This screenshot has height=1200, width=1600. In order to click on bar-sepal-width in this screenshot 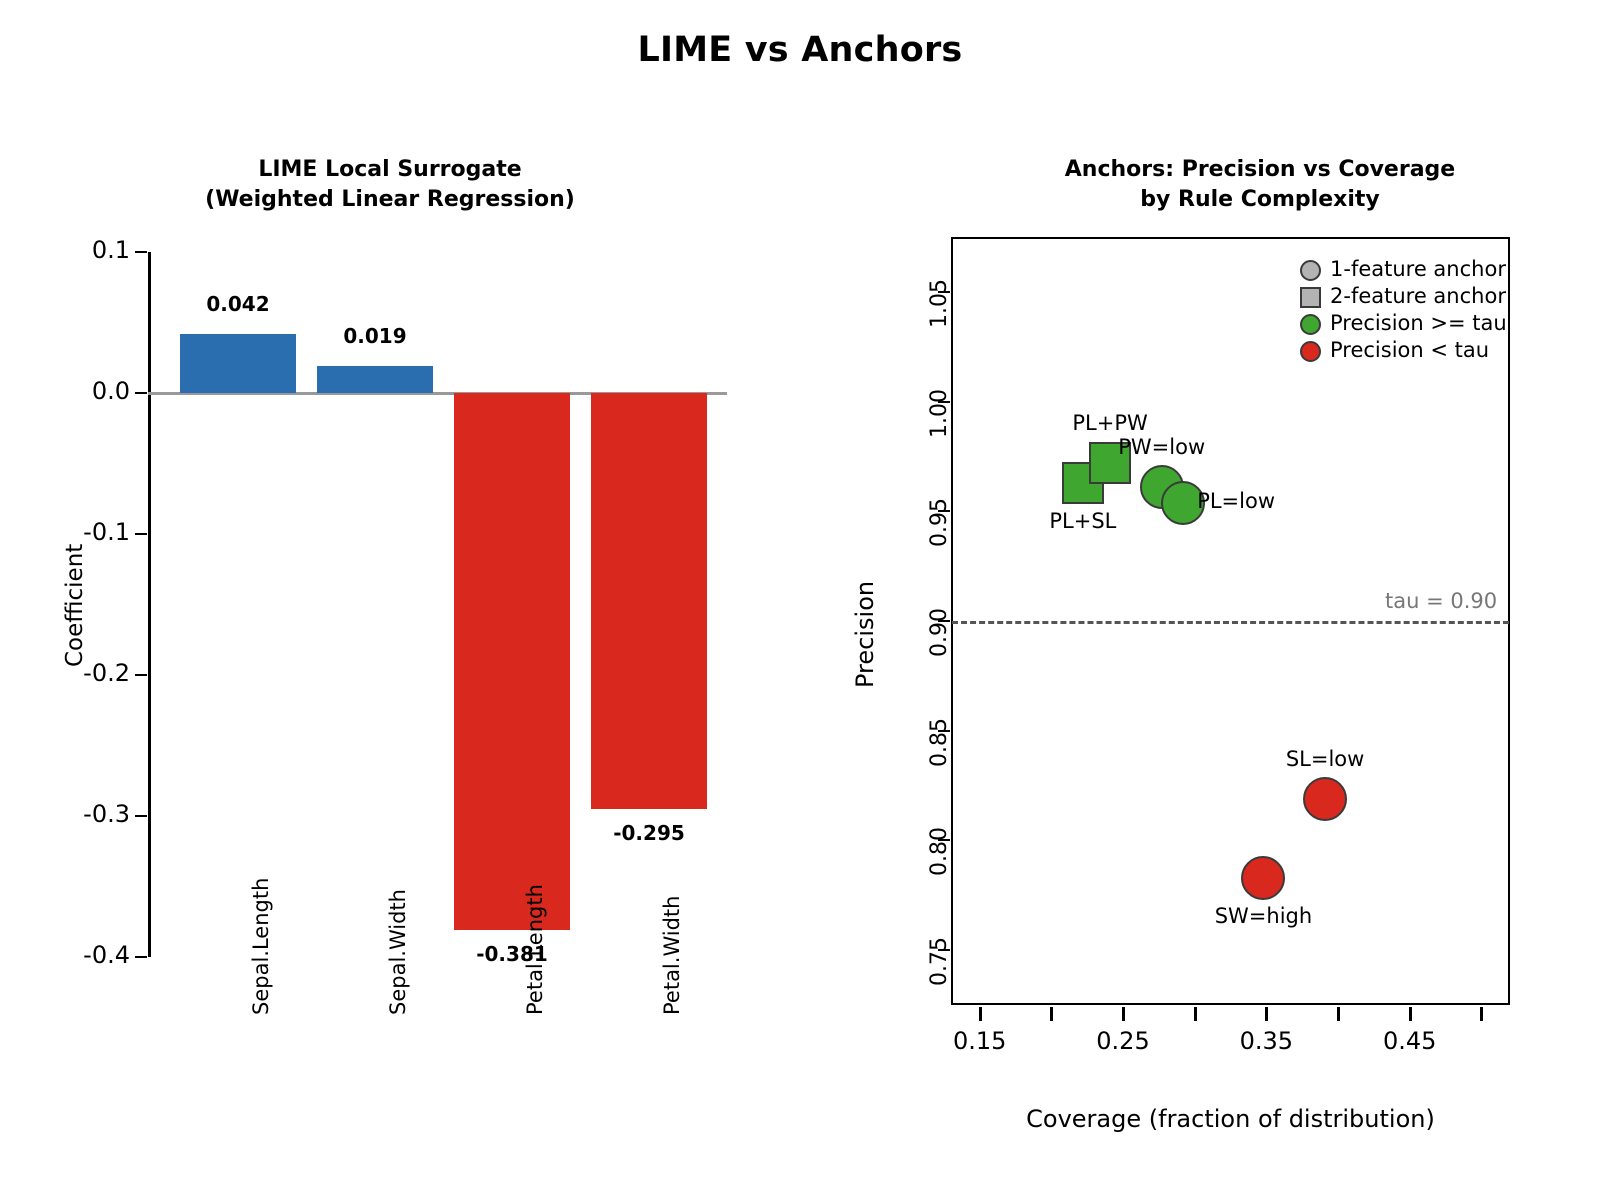, I will do `click(375, 379)`.